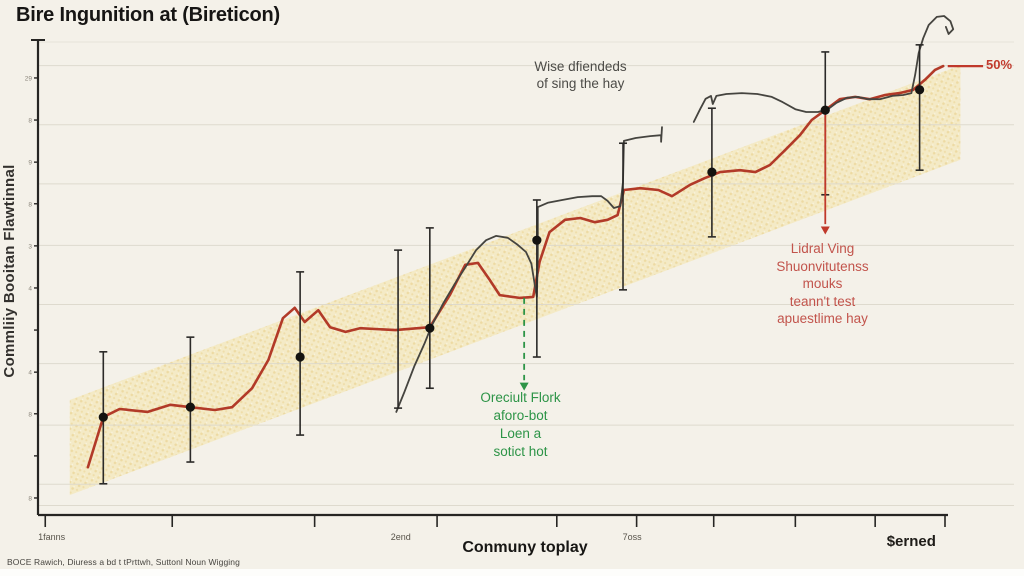 This screenshot has height=576, width=1024. I want to click on annotation-arrows, so click(674, 252).